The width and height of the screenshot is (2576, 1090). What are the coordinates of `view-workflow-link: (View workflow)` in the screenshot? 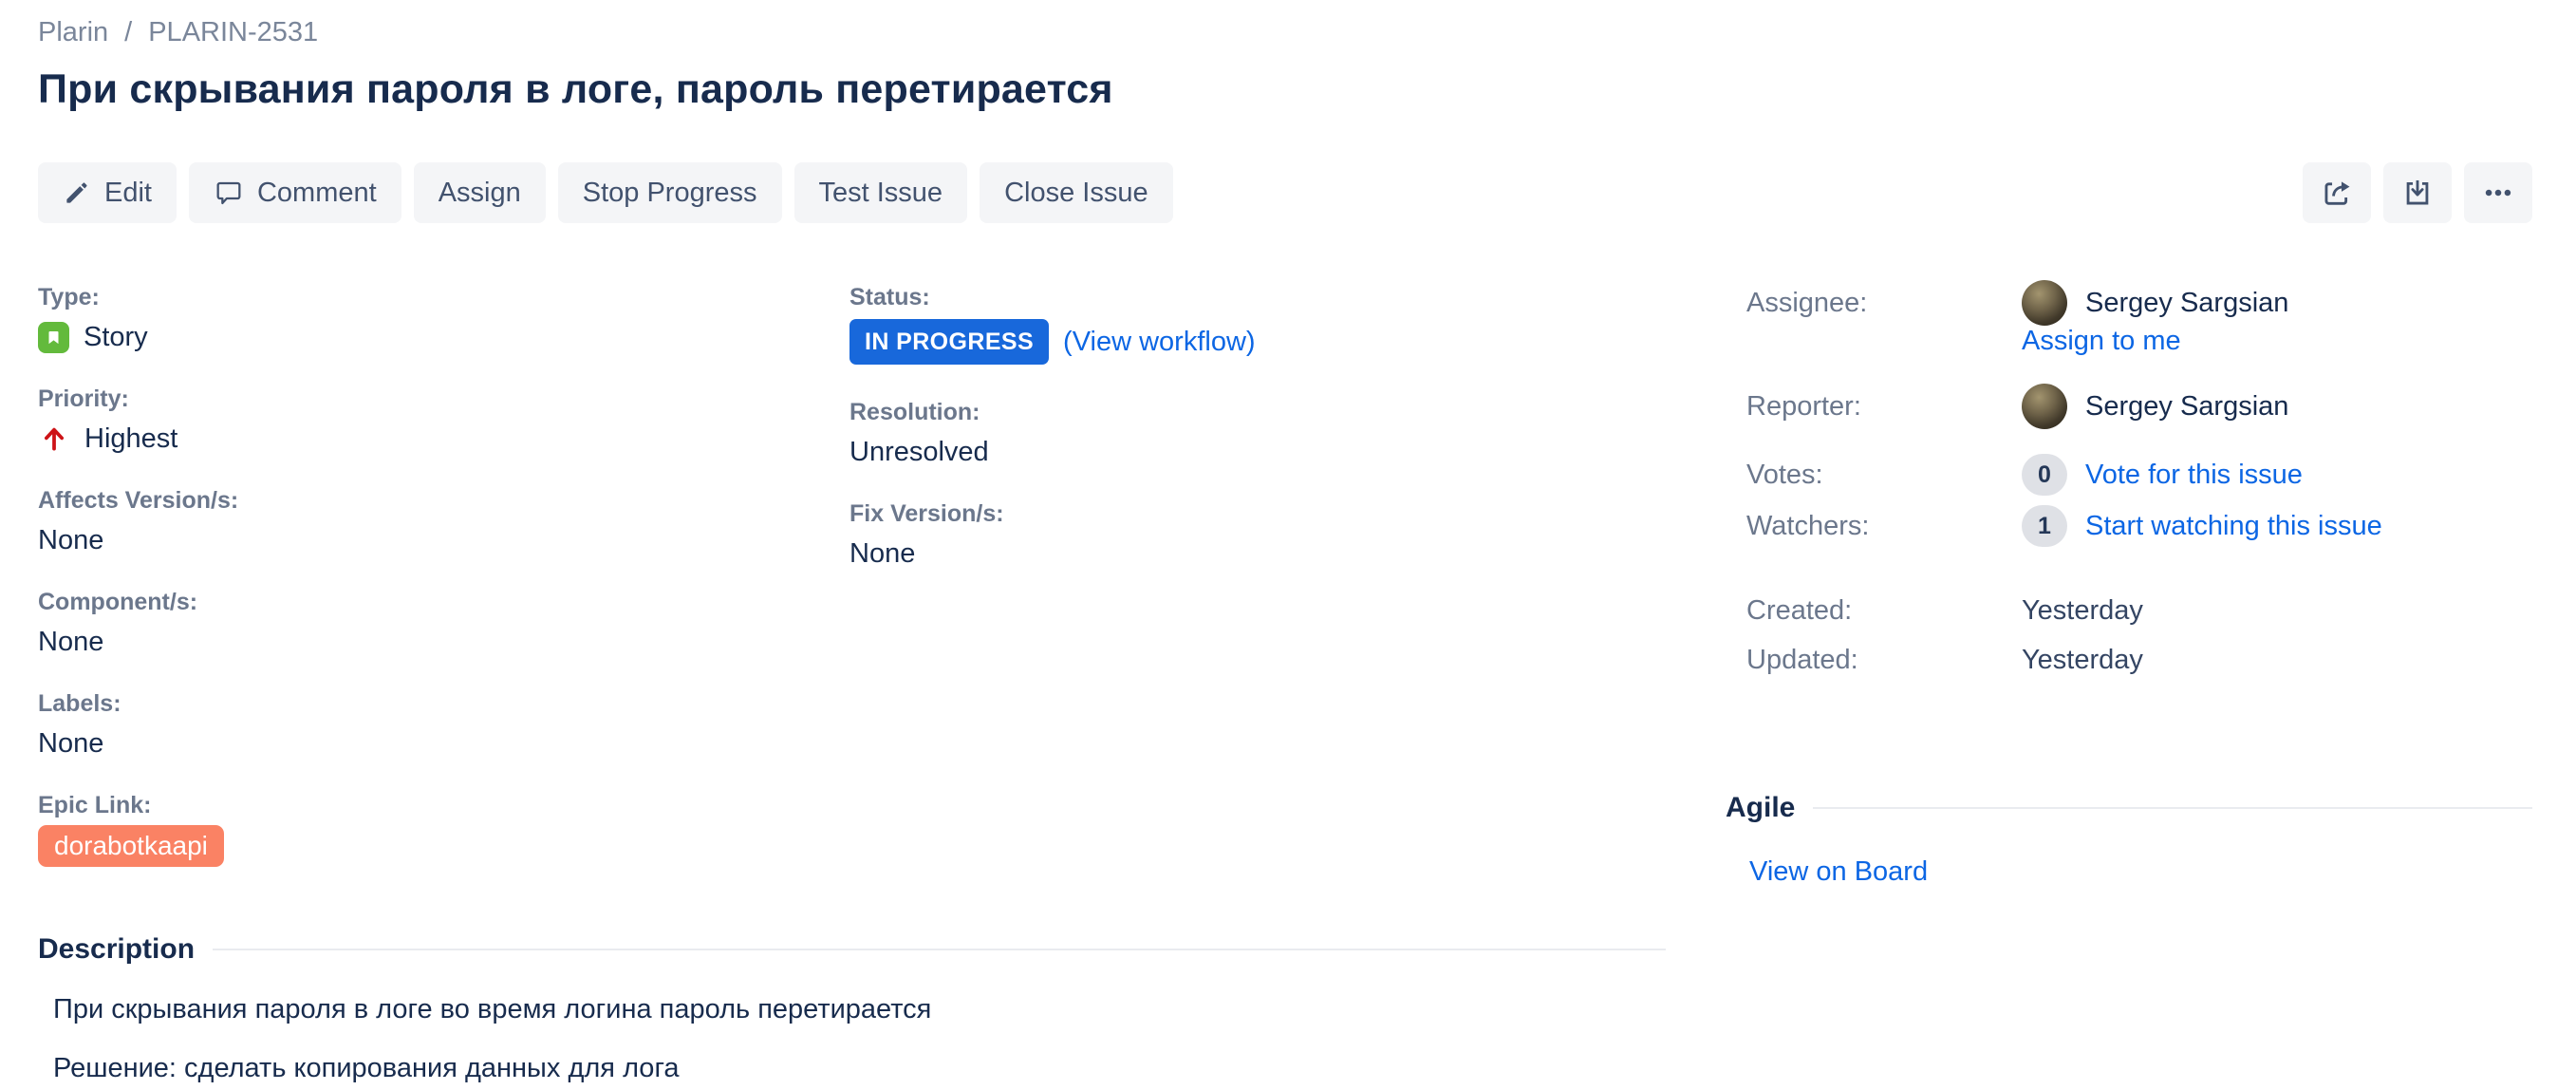 It's located at (1160, 341).